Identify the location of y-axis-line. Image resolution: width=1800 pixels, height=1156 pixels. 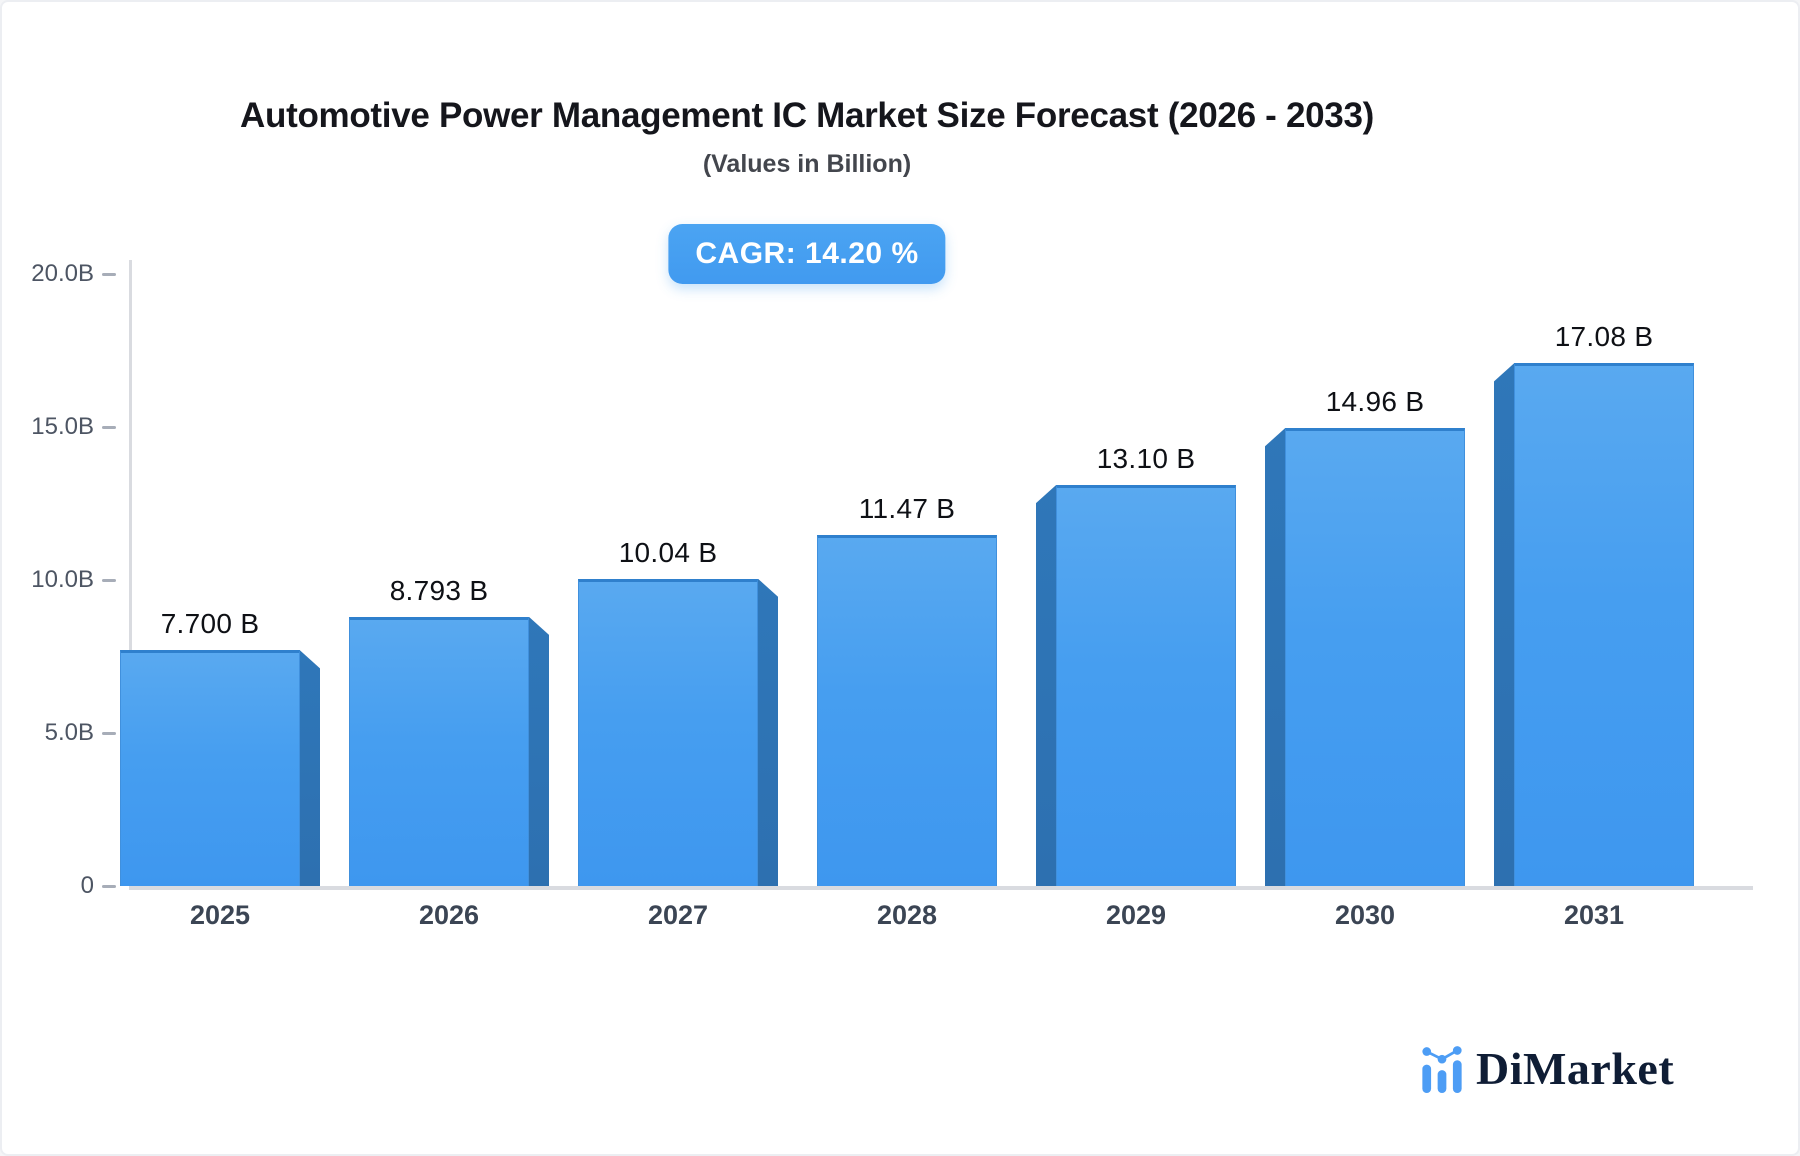
(130, 575).